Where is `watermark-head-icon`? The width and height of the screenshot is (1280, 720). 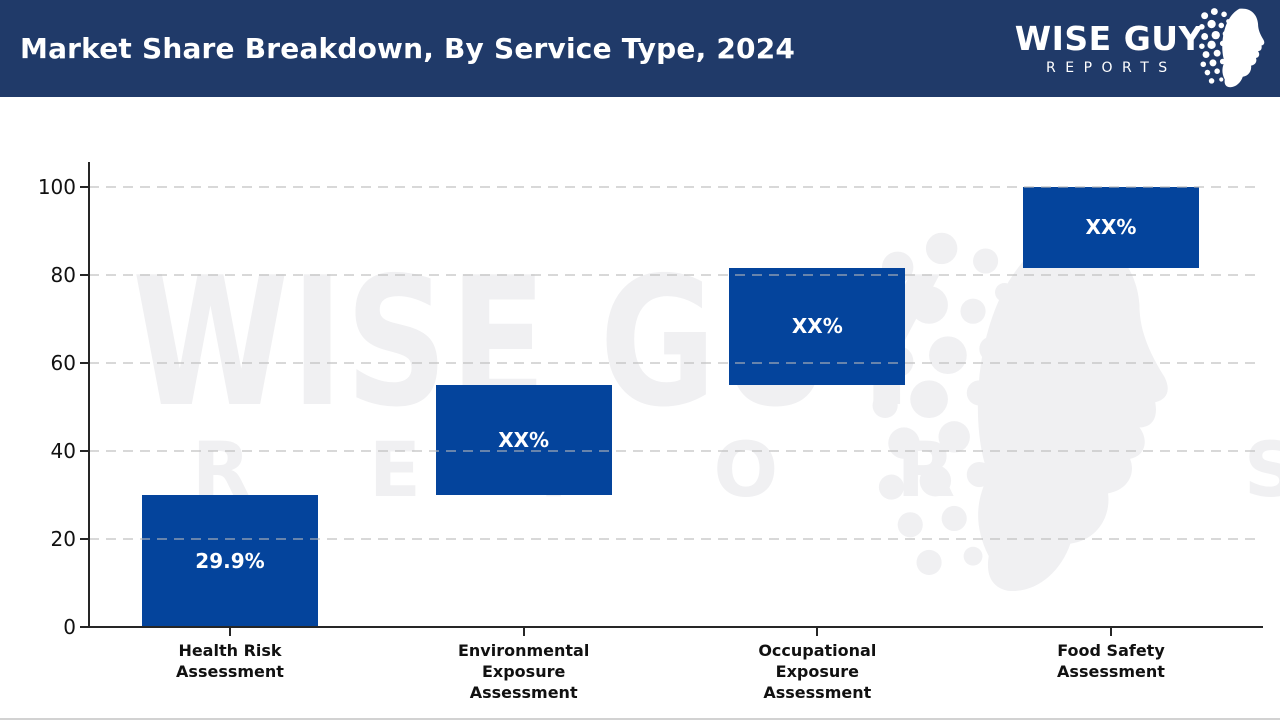
watermark-head-icon is located at coordinates (1017, 418).